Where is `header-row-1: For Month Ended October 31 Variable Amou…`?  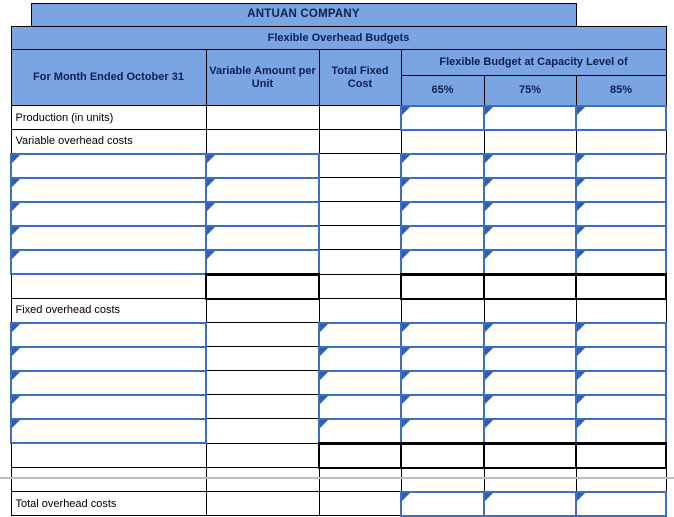 header-row-1: For Month Ended October 31 Variable Amou… is located at coordinates (338, 77).